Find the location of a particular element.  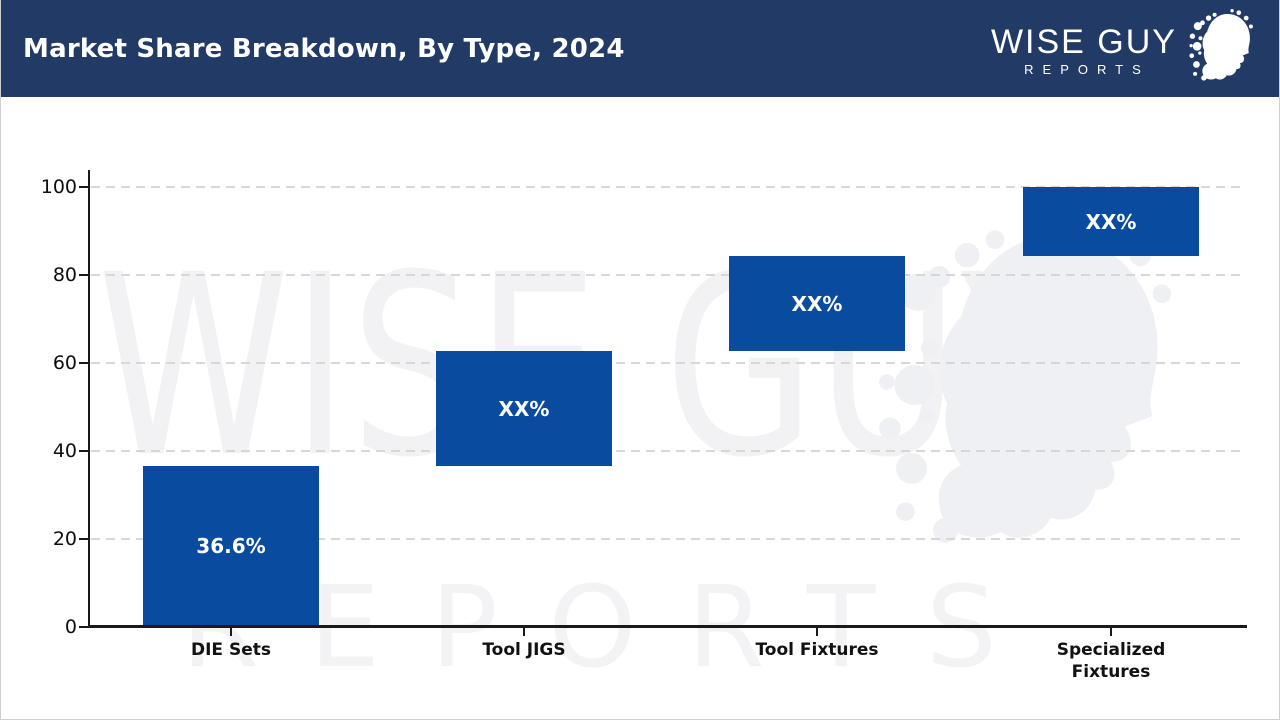

x-axis-label: Tool Fixtures is located at coordinates (817, 650).